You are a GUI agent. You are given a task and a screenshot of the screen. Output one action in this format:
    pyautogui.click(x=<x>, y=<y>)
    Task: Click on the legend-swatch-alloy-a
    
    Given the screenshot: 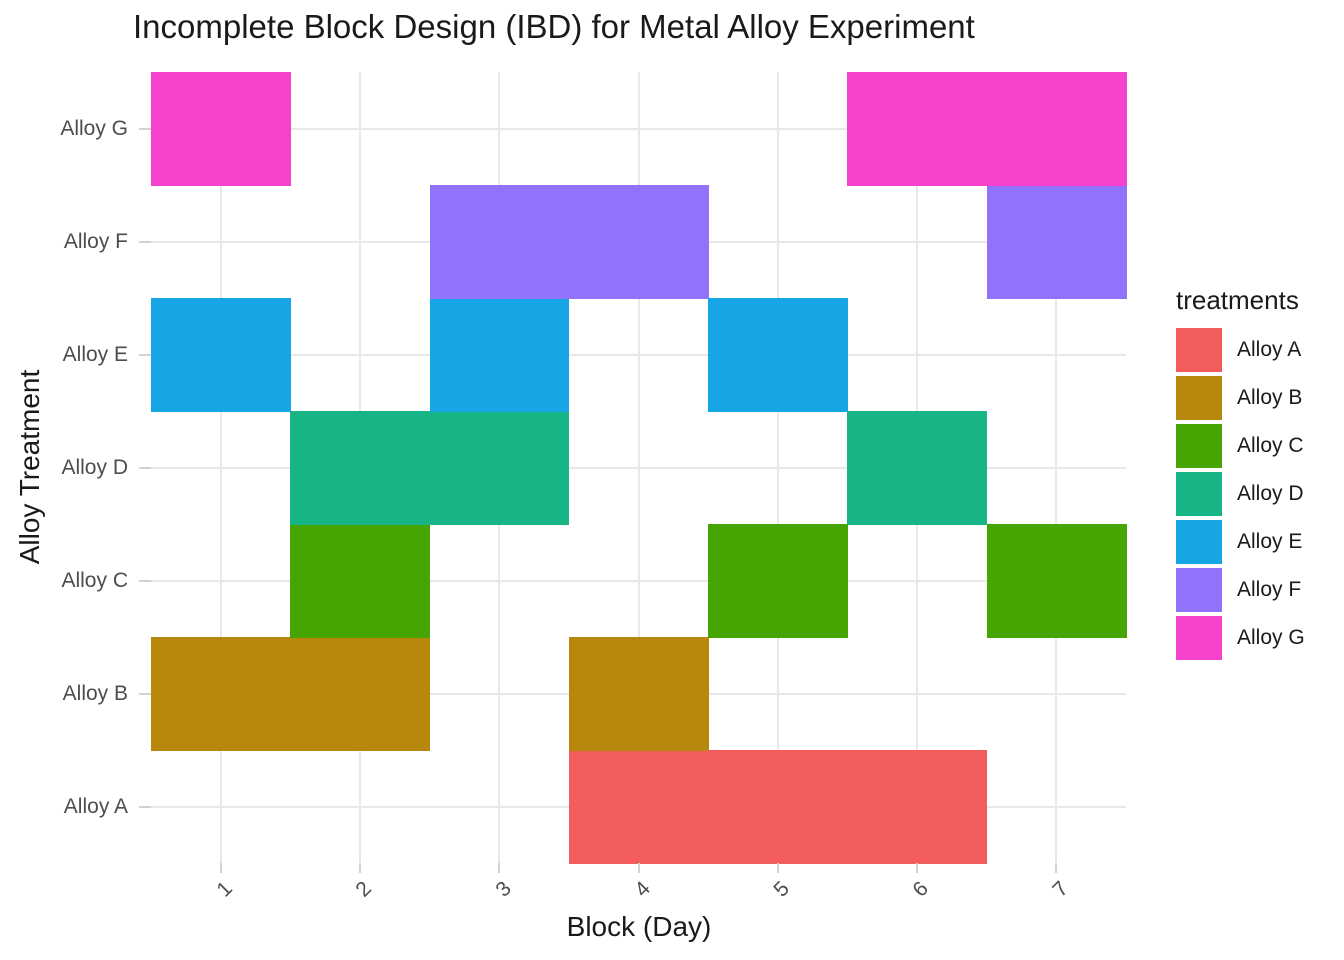 What is the action you would take?
    pyautogui.click(x=1199, y=350)
    